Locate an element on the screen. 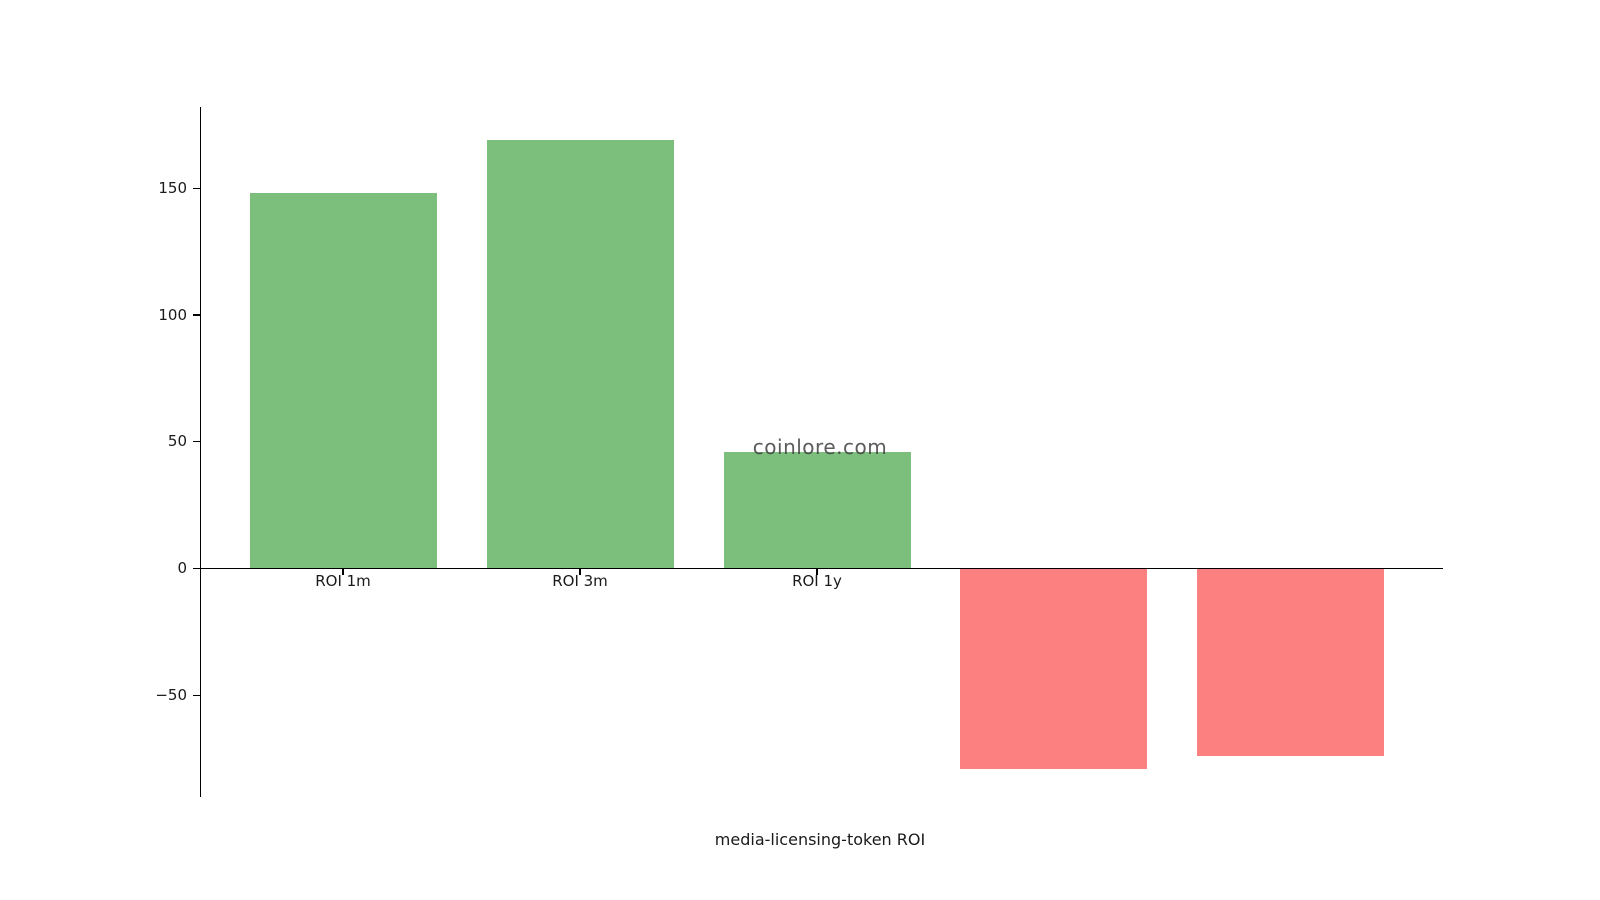 The image size is (1600, 900). y-tick-label: 50 is located at coordinates (177, 441).